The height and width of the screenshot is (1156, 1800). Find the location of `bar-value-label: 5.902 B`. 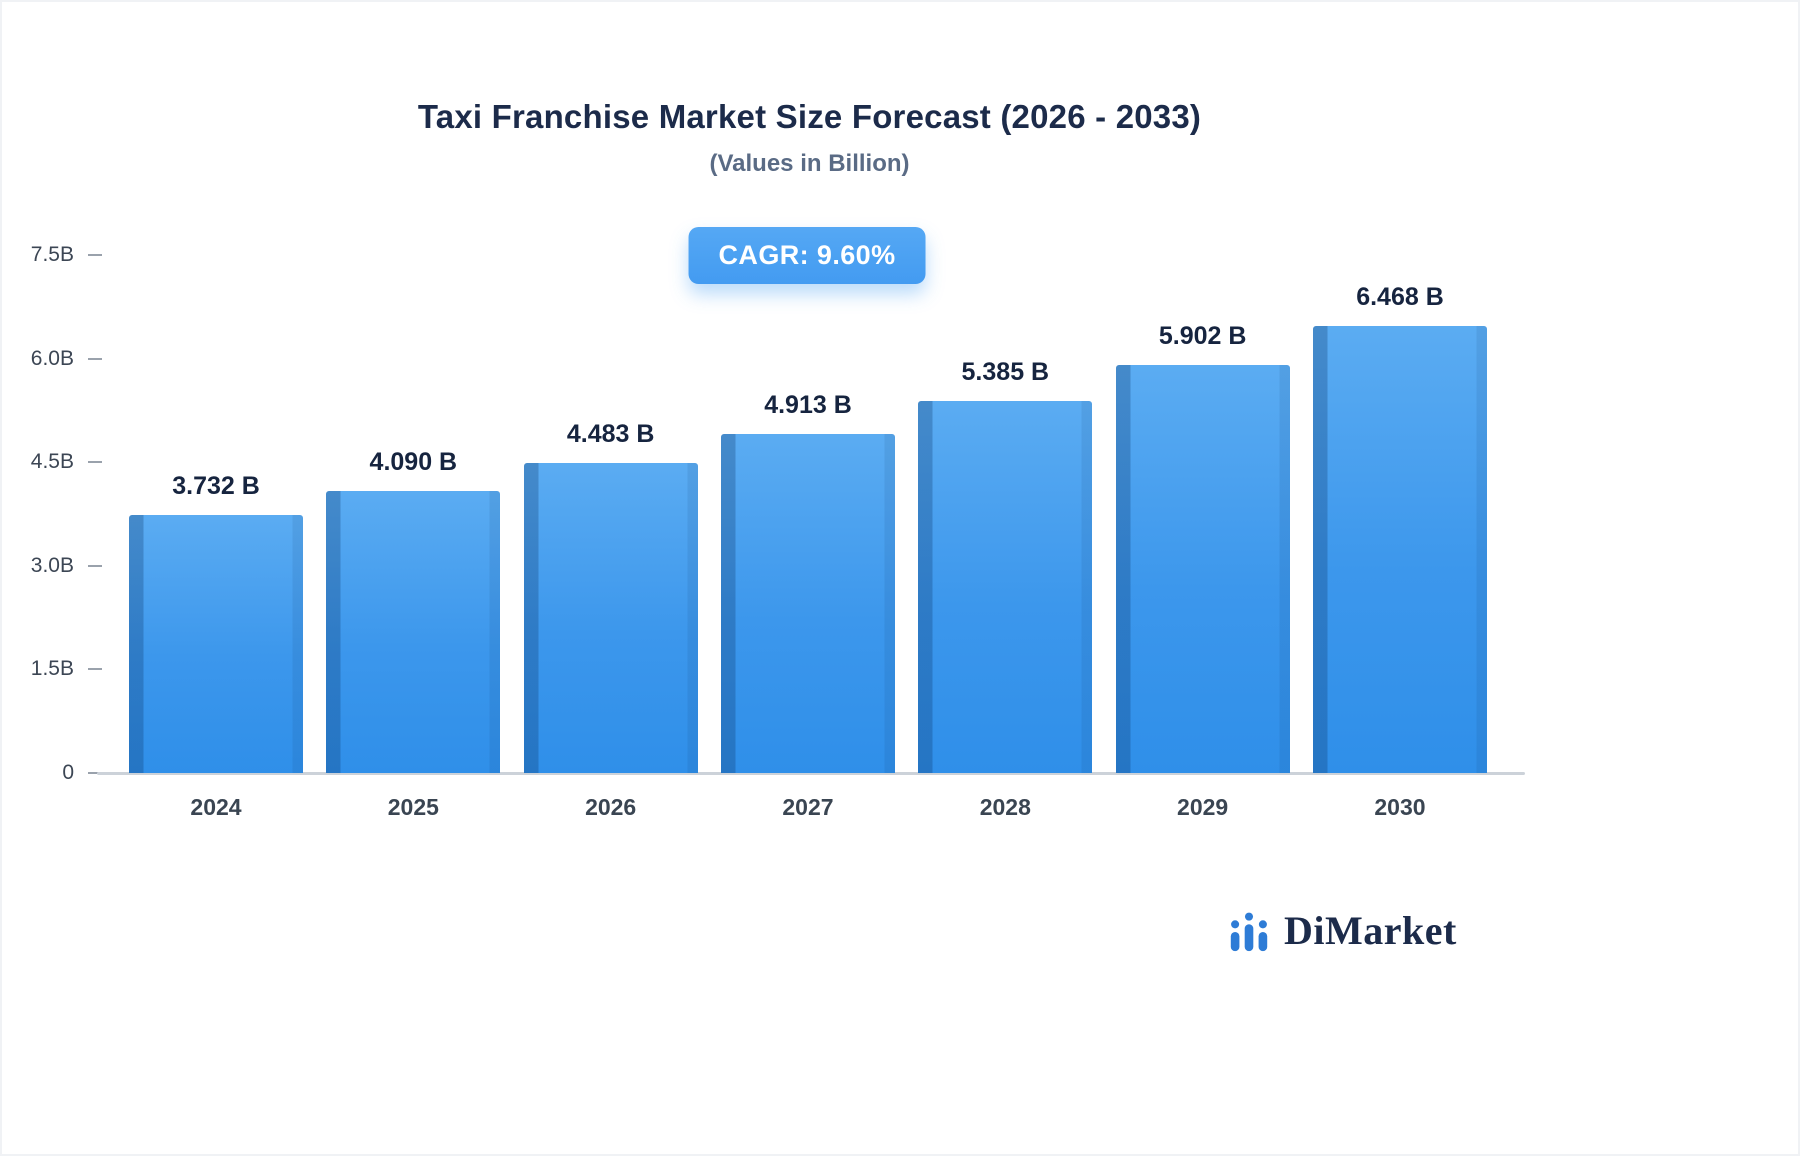

bar-value-label: 5.902 B is located at coordinates (1202, 336).